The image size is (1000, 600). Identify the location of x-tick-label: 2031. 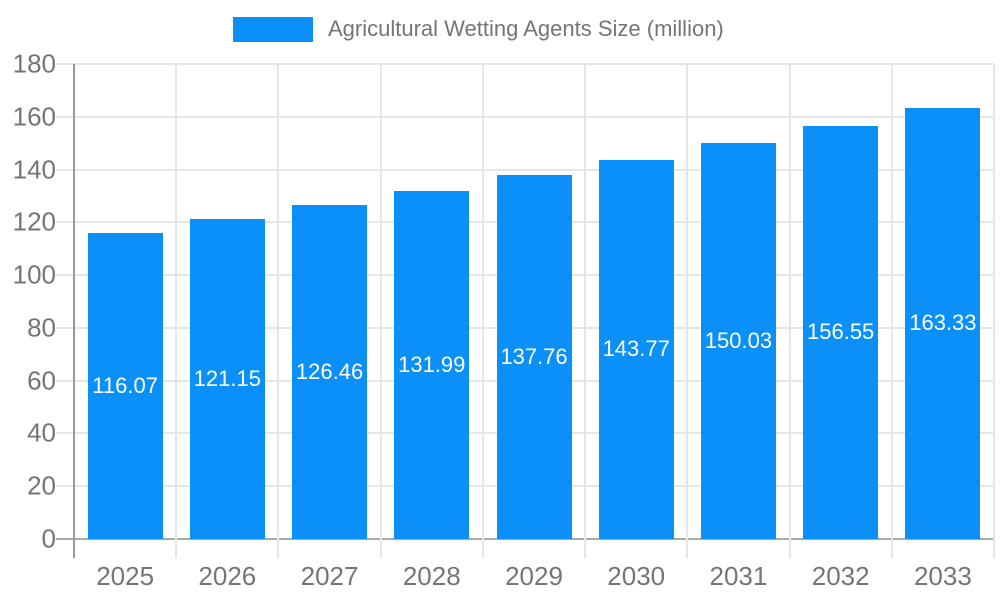
(738, 576).